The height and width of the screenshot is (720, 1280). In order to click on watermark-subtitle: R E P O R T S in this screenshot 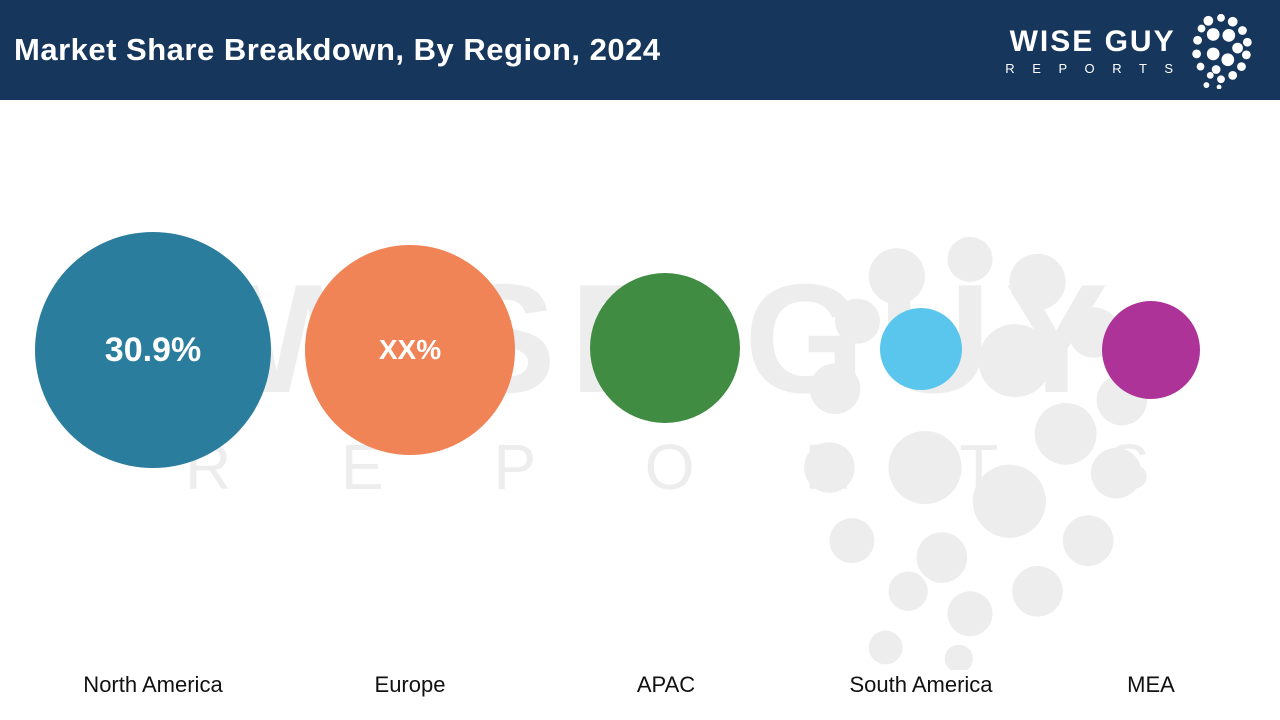, I will do `click(690, 467)`.